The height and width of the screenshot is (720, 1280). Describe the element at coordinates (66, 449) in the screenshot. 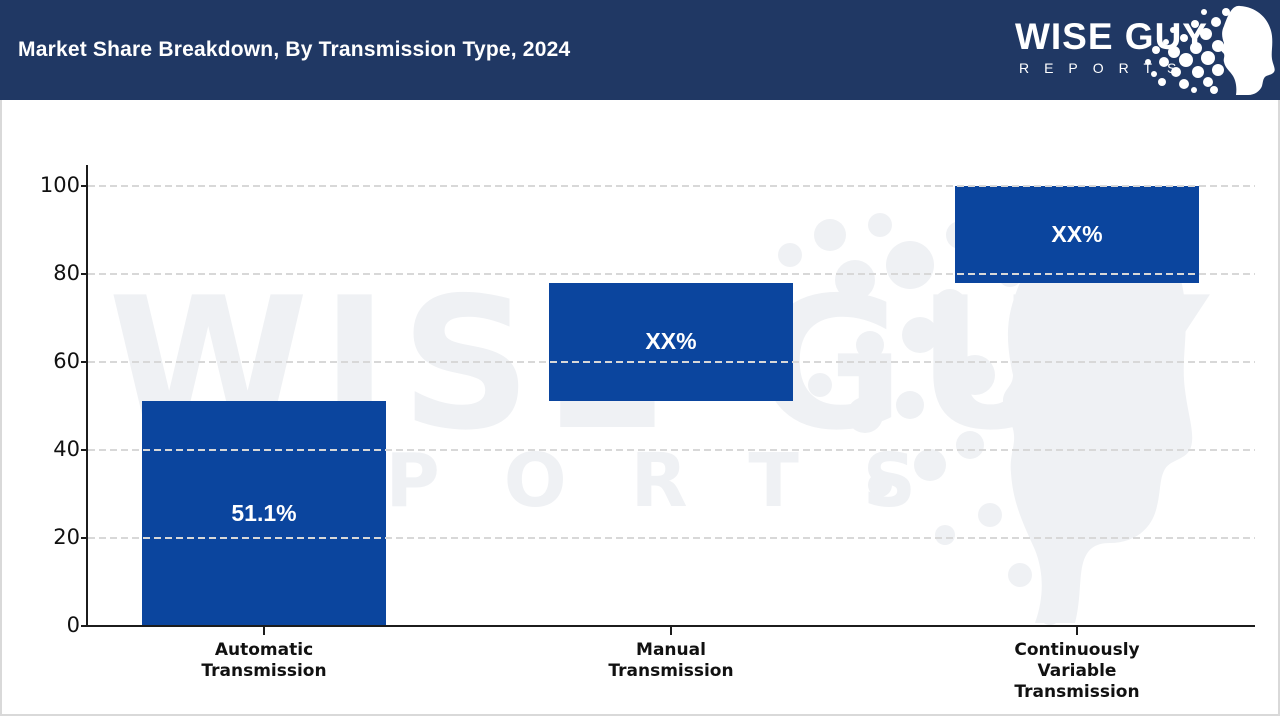

I see `y-tick-label: 40` at that location.